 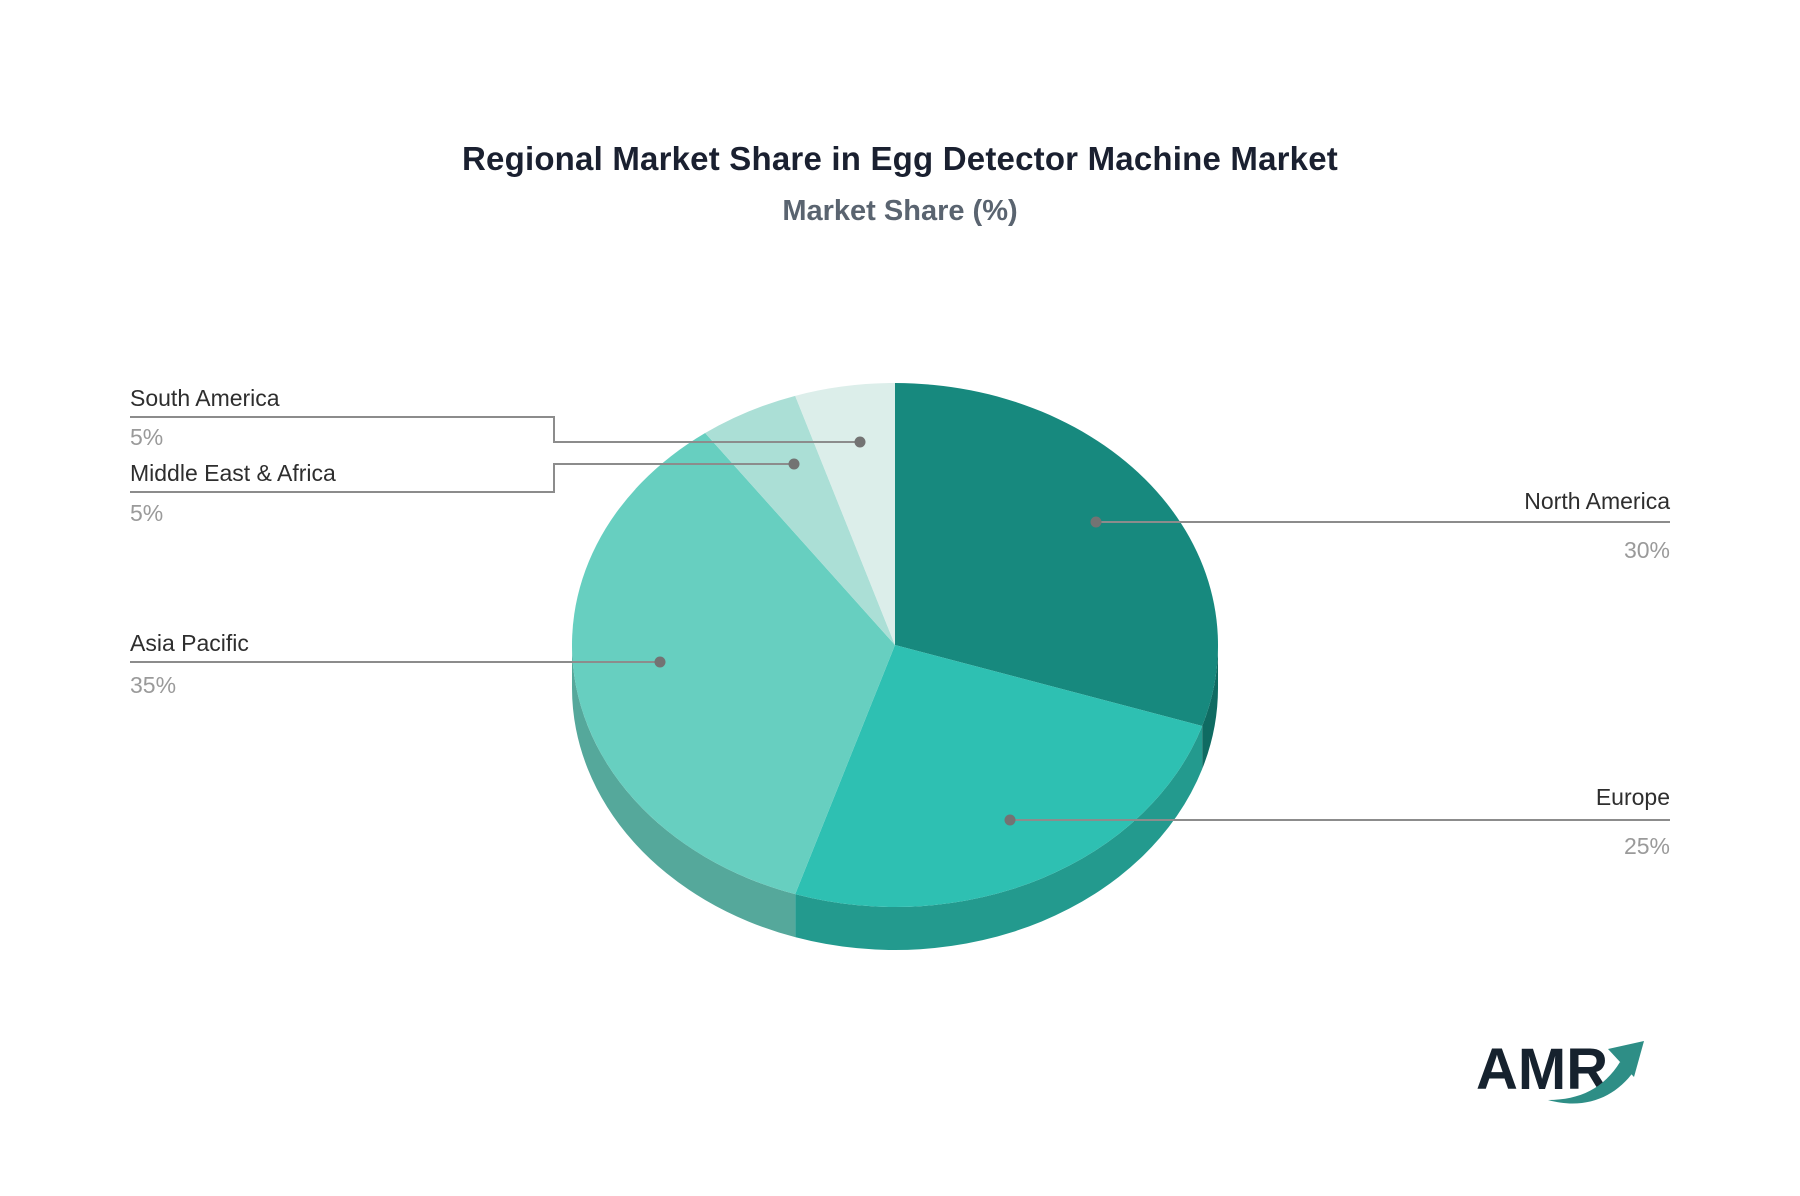 I want to click on leader-dot-north-america, so click(x=1096, y=522).